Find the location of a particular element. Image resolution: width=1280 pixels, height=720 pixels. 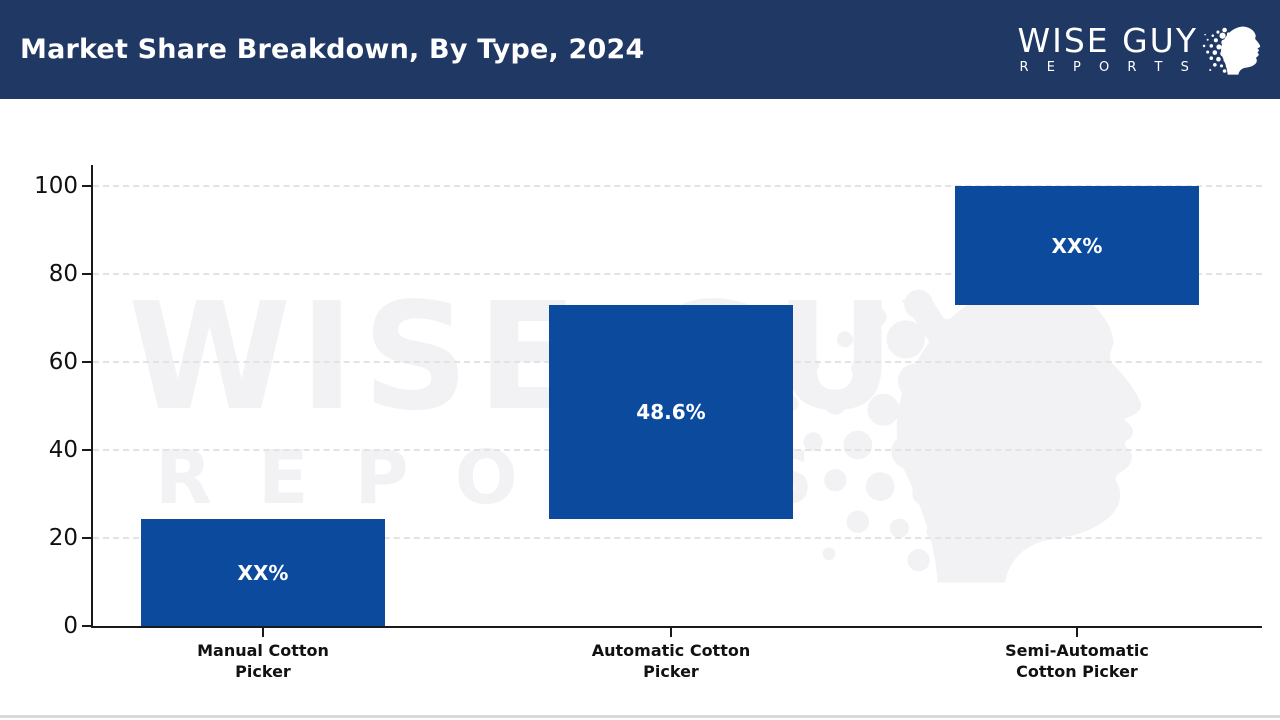

y-tick-label-100: 100 is located at coordinates (56, 186).